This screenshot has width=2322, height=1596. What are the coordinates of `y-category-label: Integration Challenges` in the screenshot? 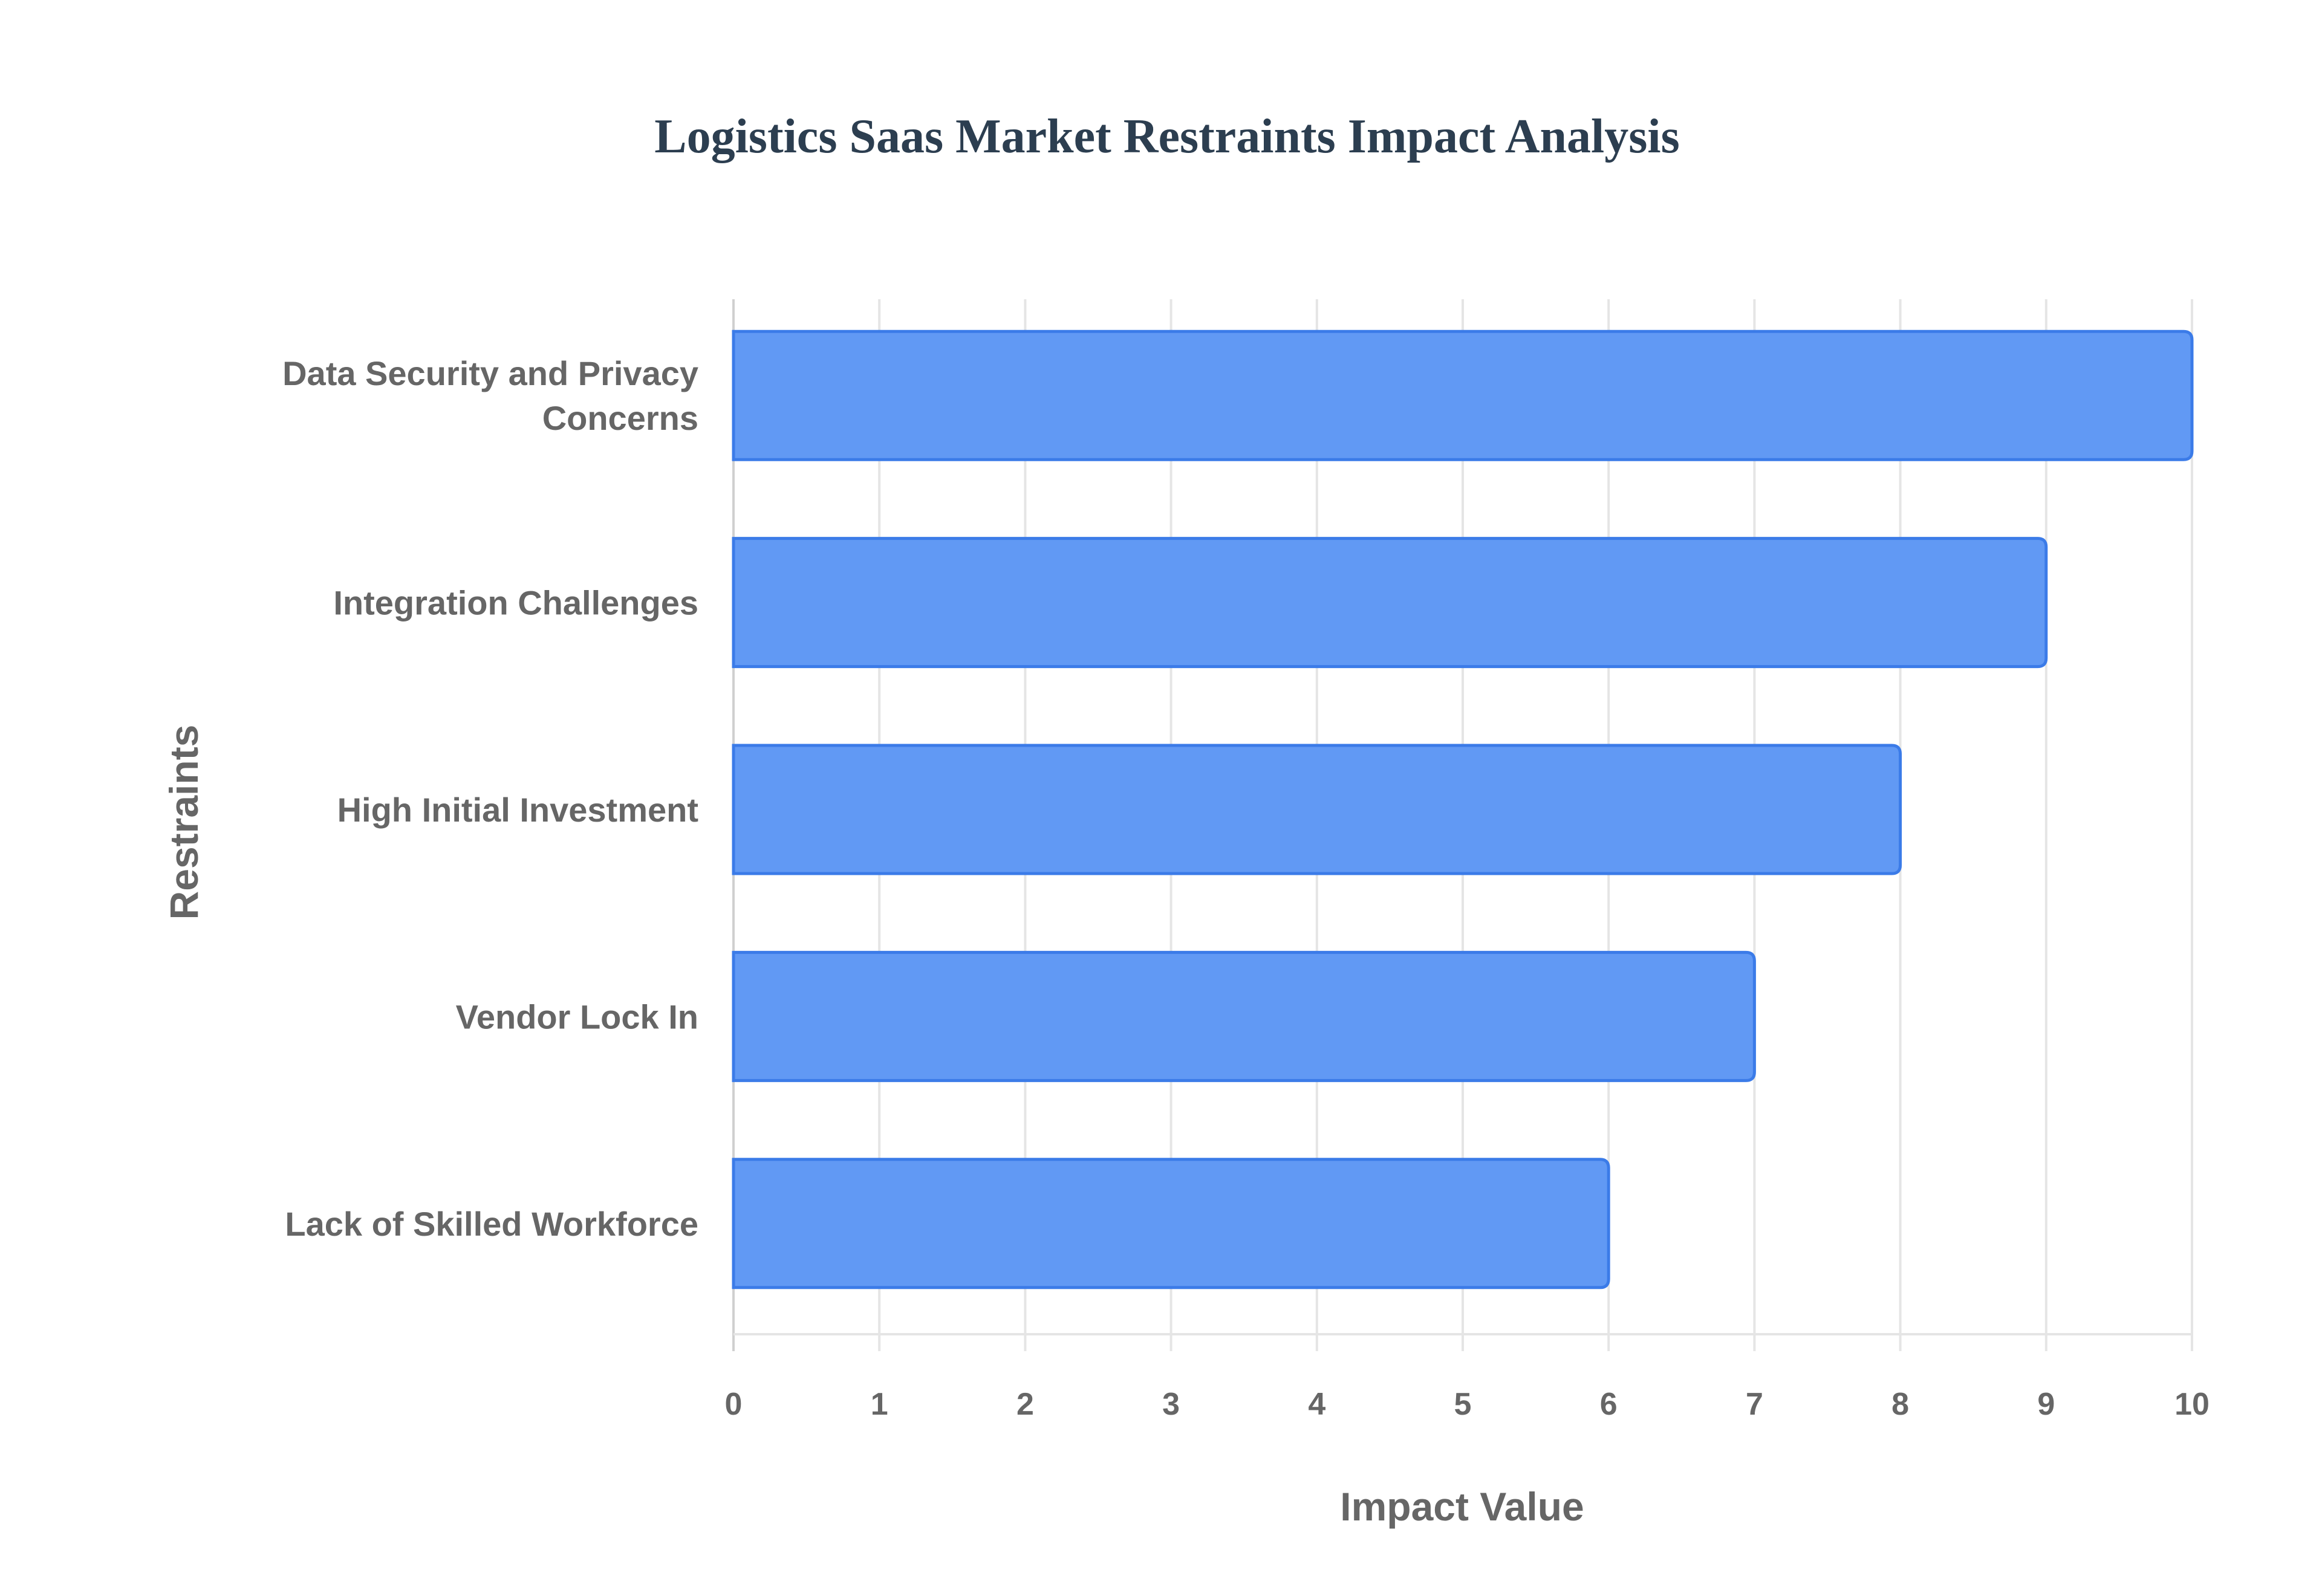 It's located at (515, 603).